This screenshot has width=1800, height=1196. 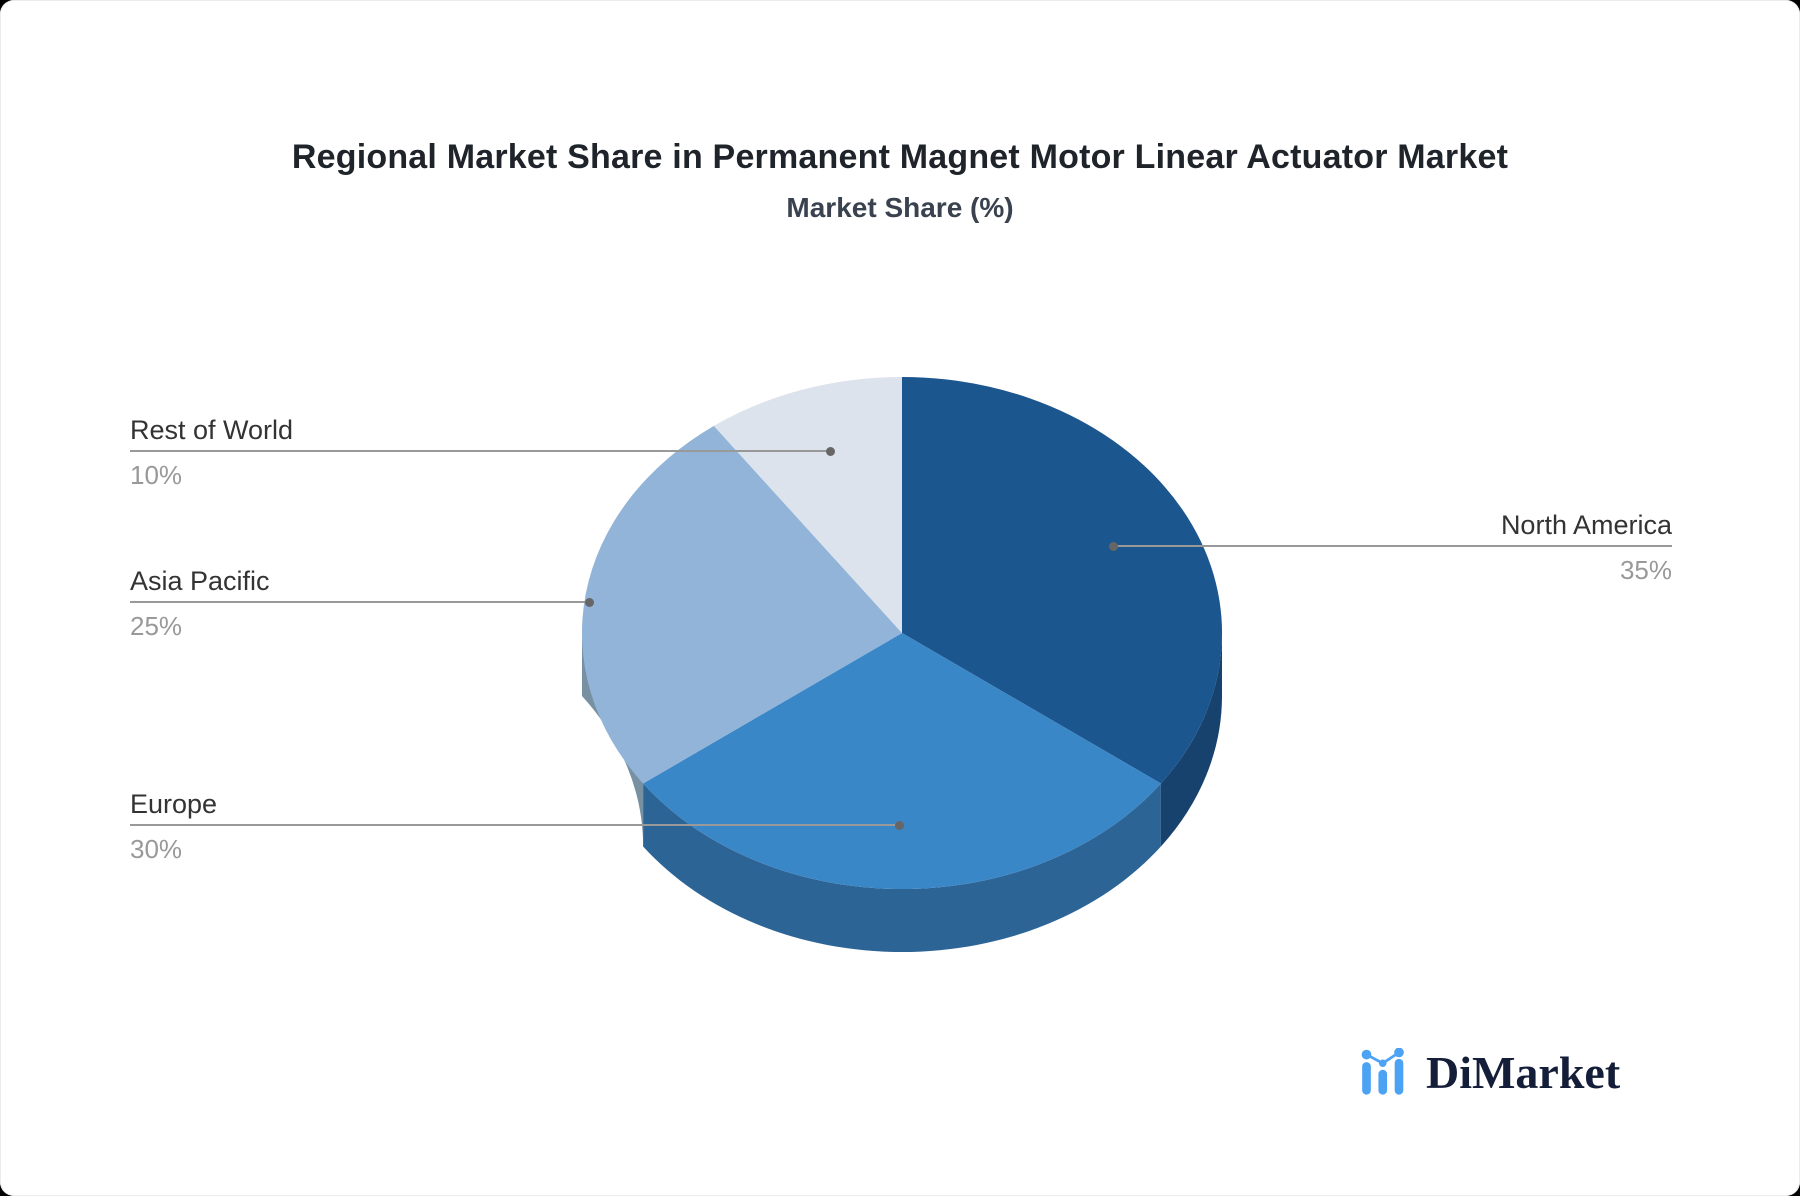 What do you see at coordinates (1382, 1071) in the screenshot?
I see `brand-logo-icon` at bounding box center [1382, 1071].